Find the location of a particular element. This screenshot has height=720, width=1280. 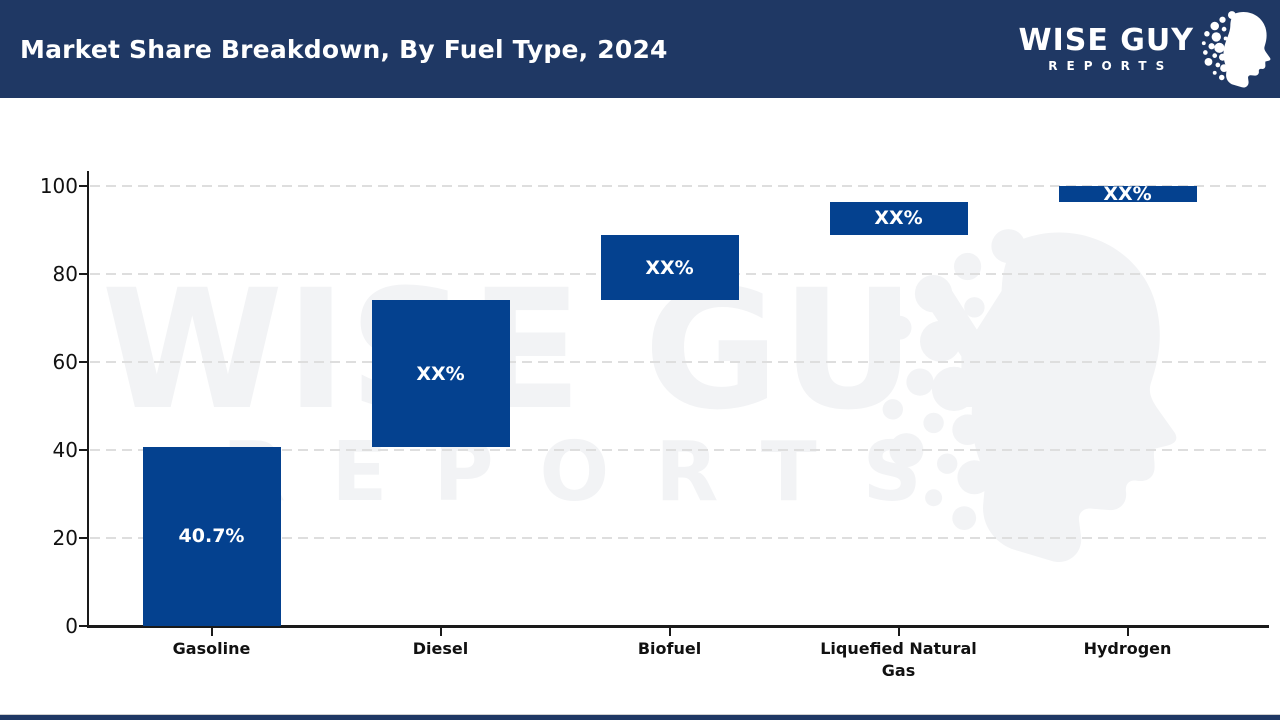

x-axis-spine is located at coordinates (678, 626).